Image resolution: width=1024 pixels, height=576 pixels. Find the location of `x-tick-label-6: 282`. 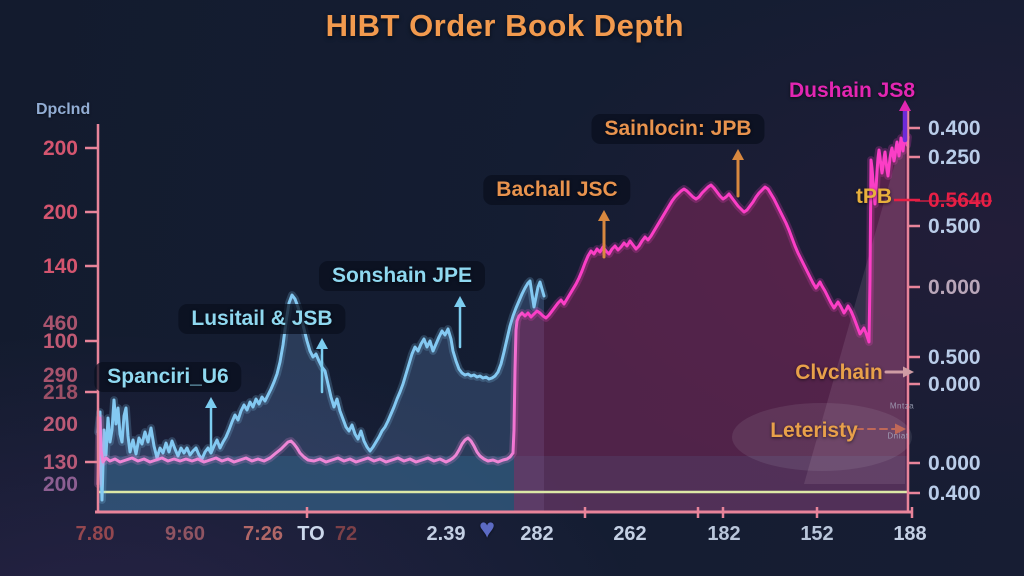

x-tick-label-6: 282 is located at coordinates (536, 534).